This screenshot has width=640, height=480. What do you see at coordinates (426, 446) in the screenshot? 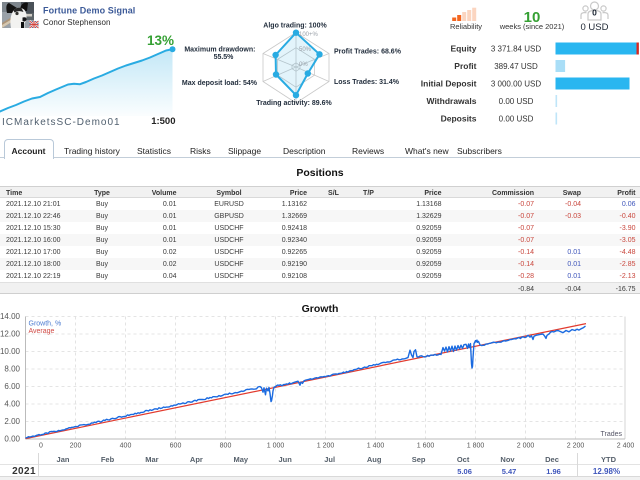
I see `svg-text: 1 600` at bounding box center [426, 446].